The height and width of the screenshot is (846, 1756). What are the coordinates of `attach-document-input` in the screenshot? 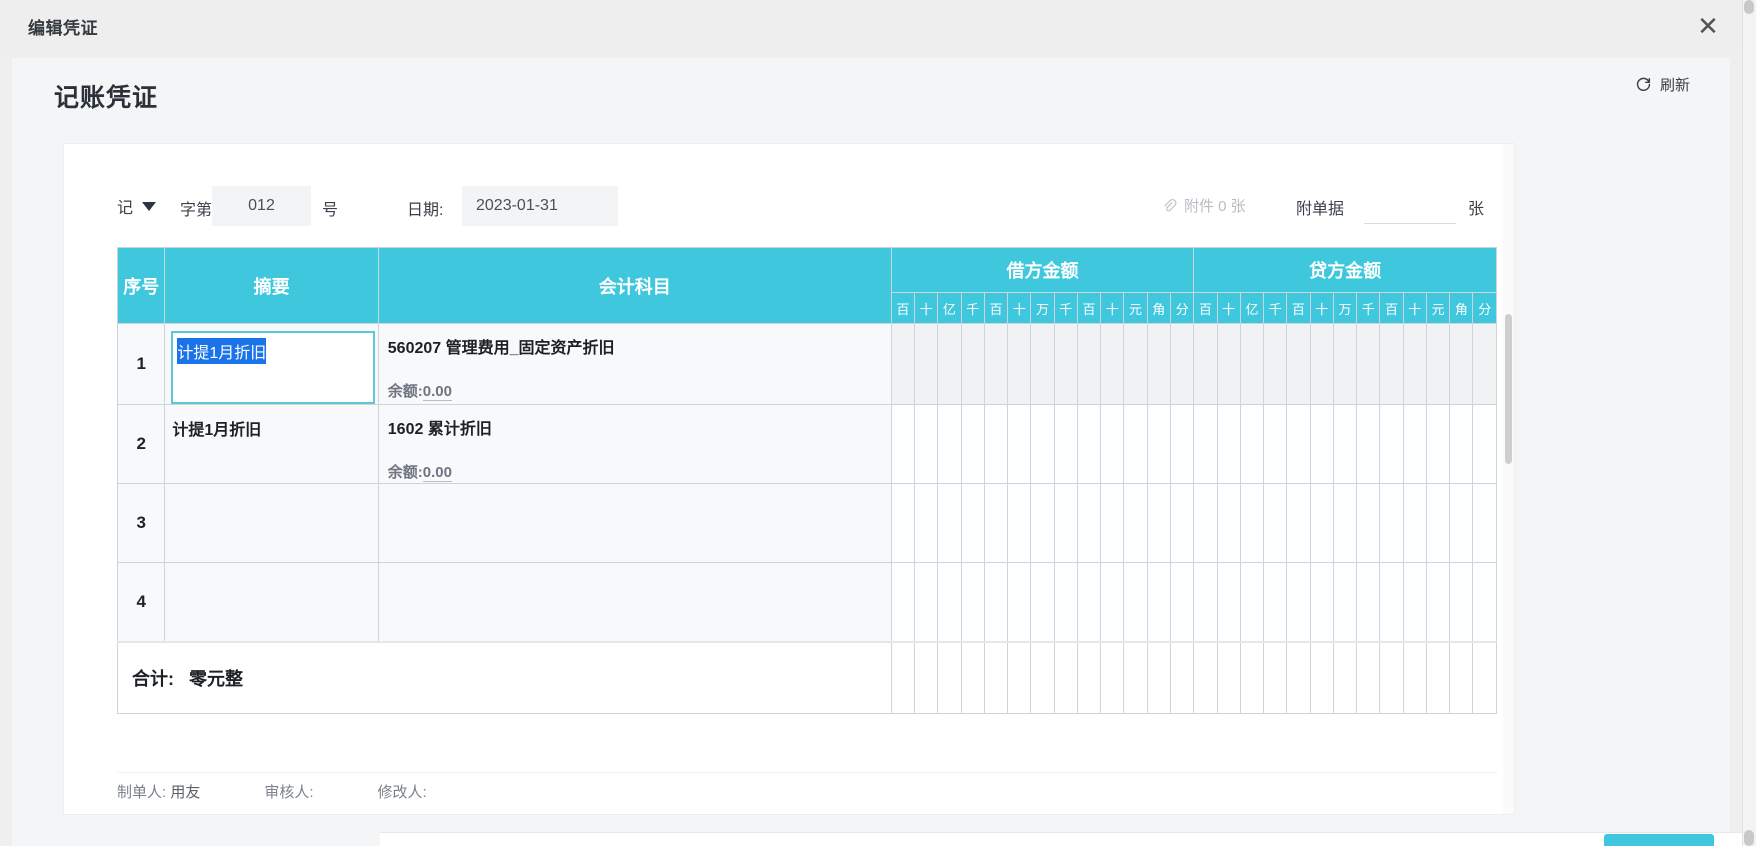 It's located at (1410, 205).